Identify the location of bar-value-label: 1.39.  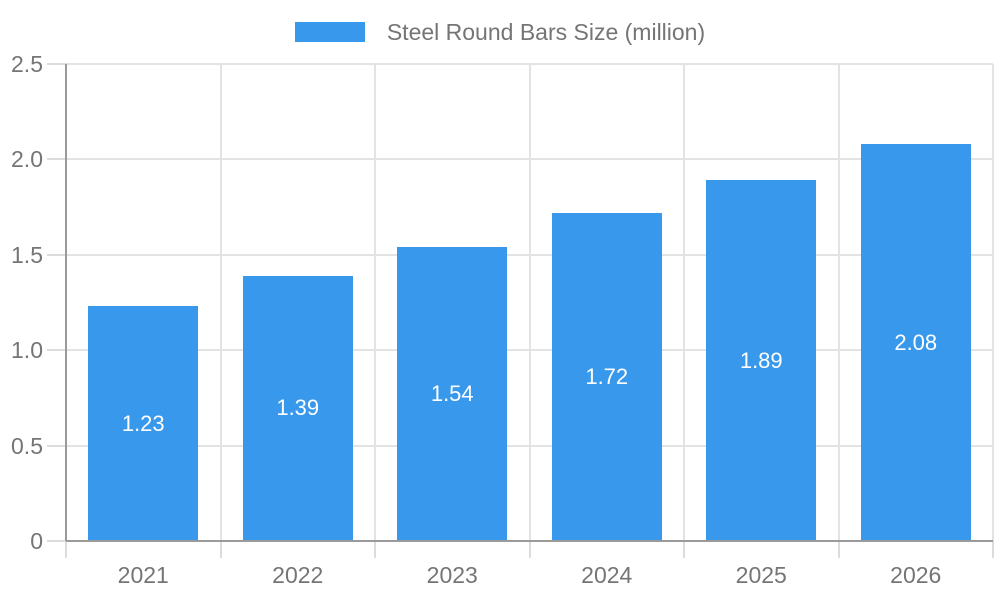
(298, 408).